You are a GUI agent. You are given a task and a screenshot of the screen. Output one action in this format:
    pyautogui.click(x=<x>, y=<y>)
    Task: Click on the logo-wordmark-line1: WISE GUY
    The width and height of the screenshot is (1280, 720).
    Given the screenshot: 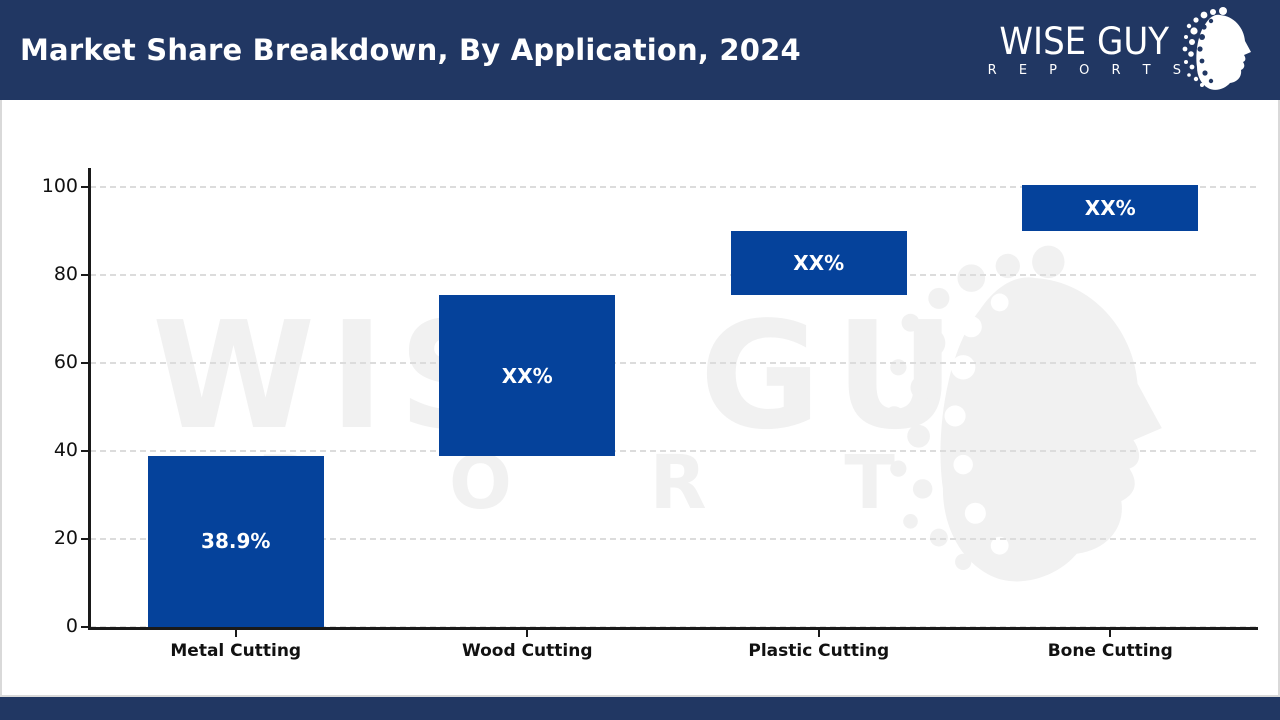 What is the action you would take?
    pyautogui.click(x=1084, y=41)
    